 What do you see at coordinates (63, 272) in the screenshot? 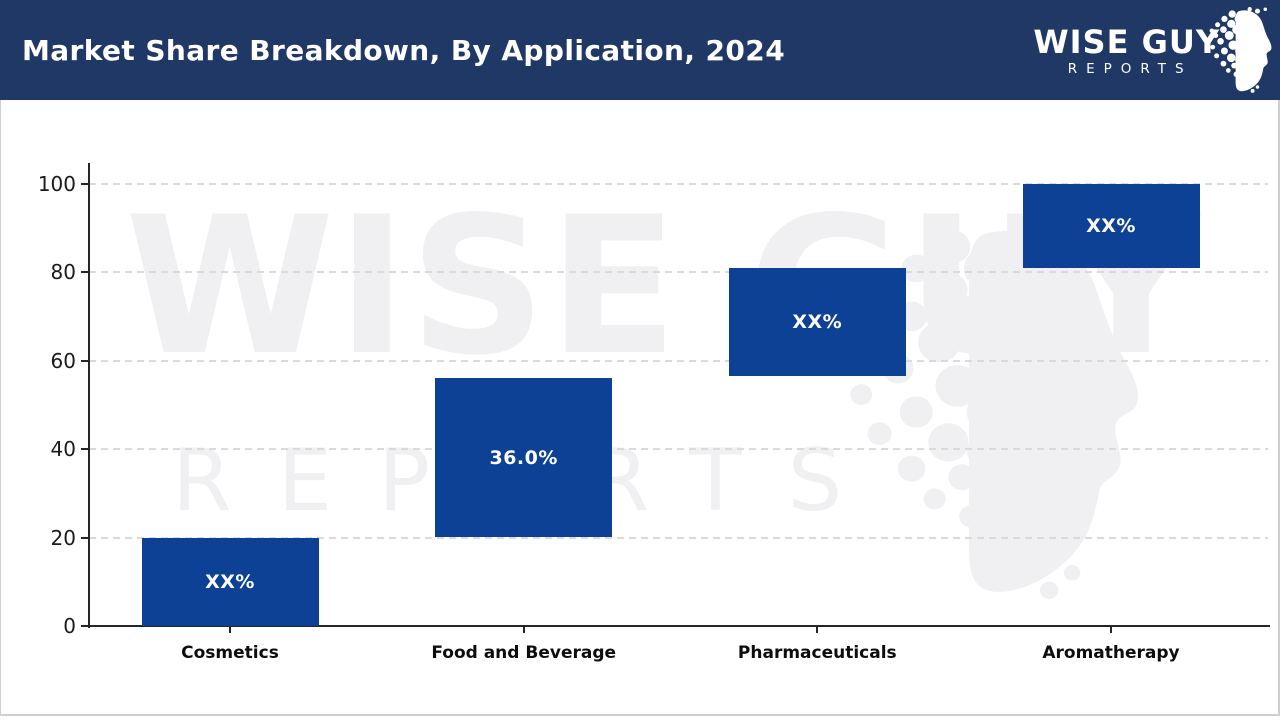
I see `y-tick-label-80: 80` at bounding box center [63, 272].